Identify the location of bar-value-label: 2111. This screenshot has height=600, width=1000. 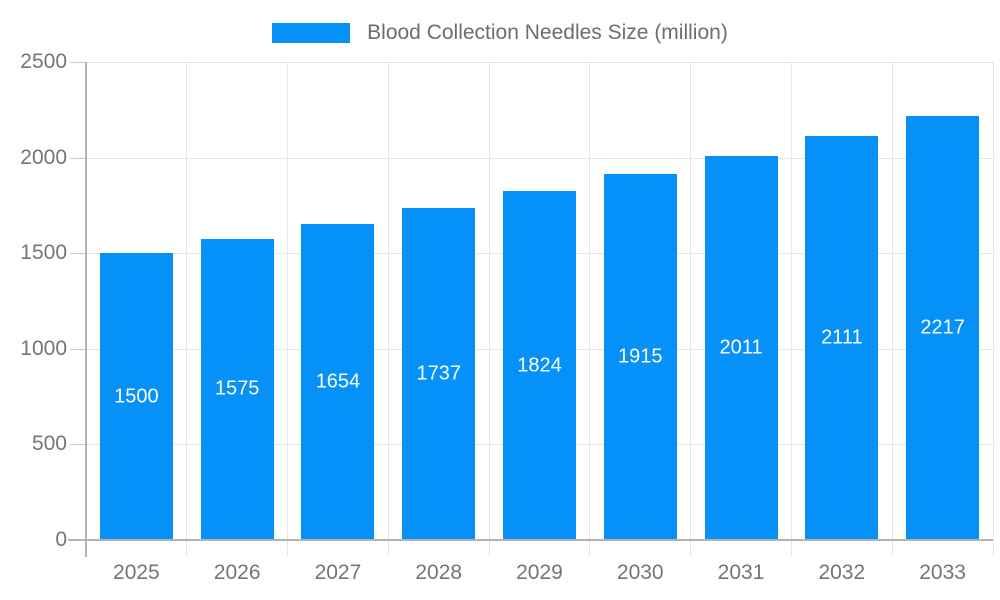
(842, 337).